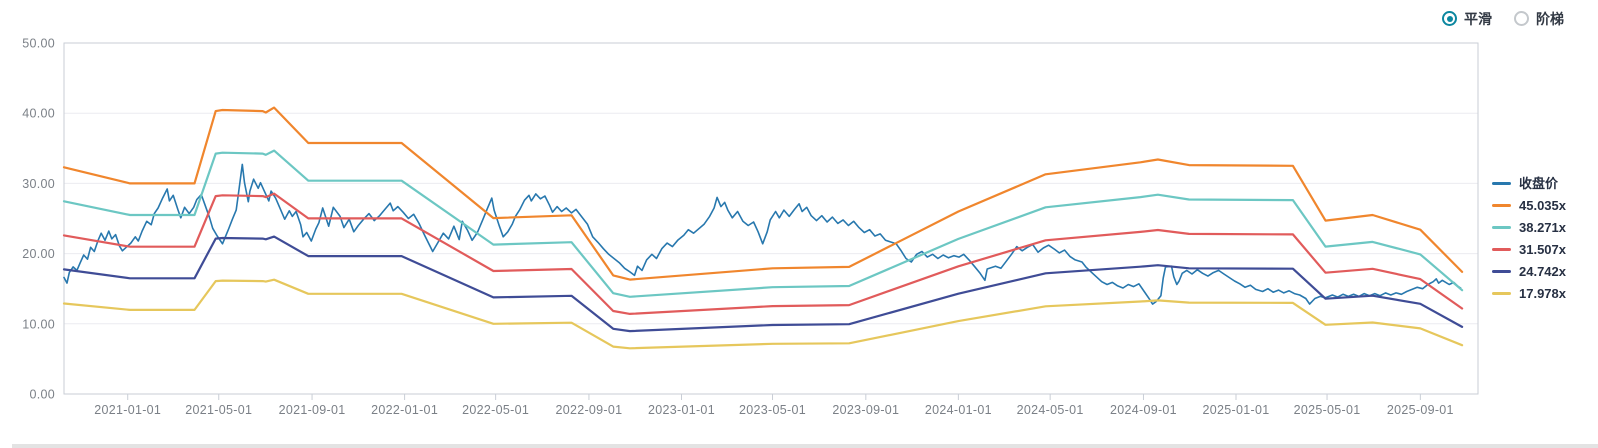 The width and height of the screenshot is (1598, 448). Describe the element at coordinates (1478, 18) in the screenshot. I see `radio-smooth-label: 平滑` at that location.